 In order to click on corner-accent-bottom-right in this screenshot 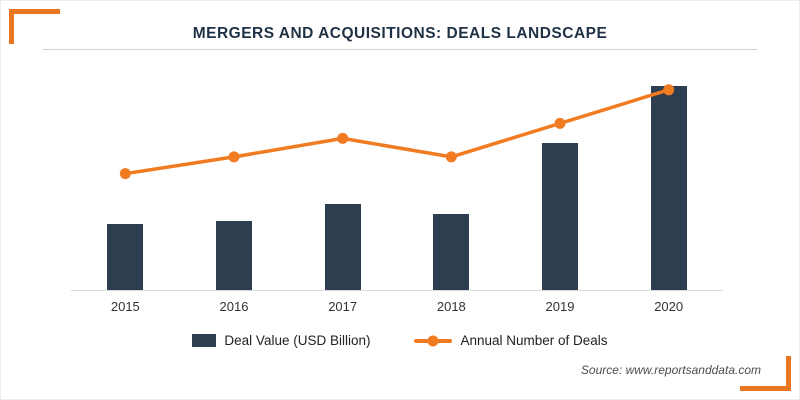, I will do `click(765, 373)`.